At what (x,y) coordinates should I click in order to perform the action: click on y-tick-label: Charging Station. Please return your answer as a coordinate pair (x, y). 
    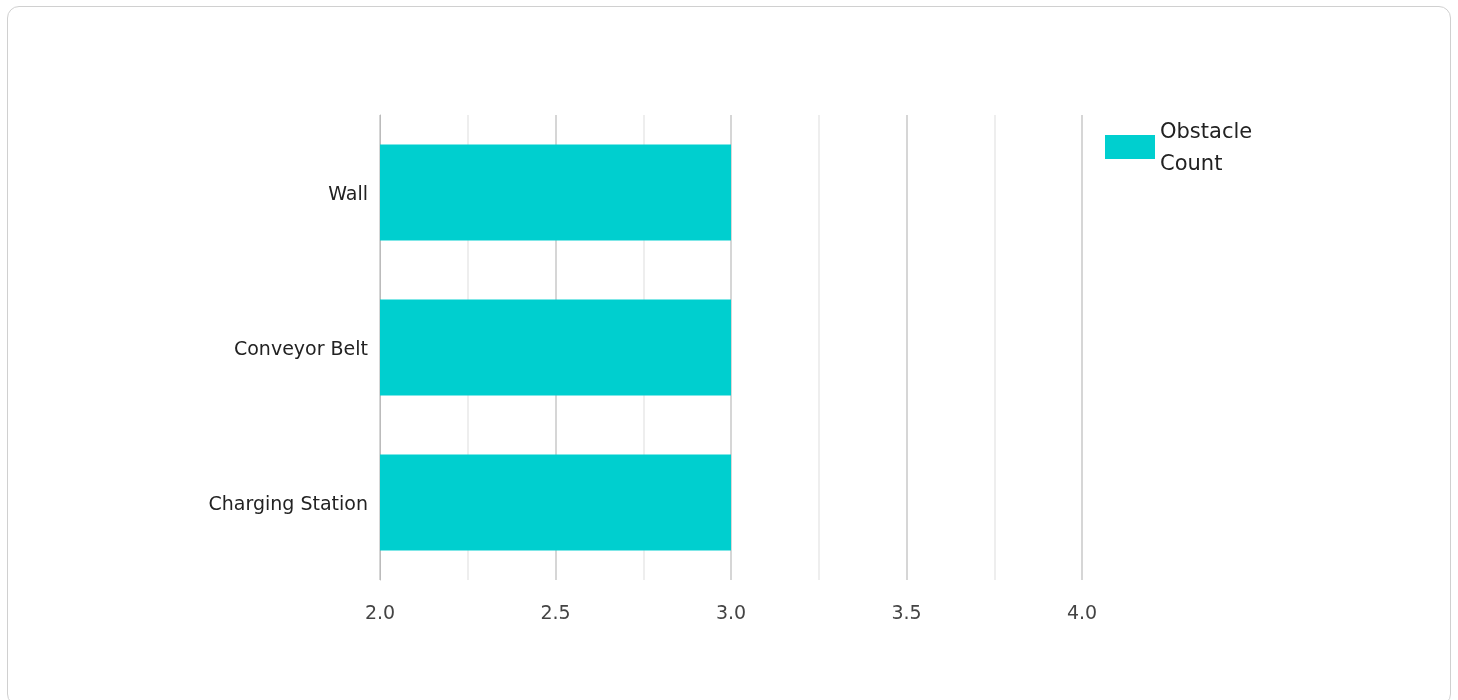
    Looking at the image, I should click on (288, 502).